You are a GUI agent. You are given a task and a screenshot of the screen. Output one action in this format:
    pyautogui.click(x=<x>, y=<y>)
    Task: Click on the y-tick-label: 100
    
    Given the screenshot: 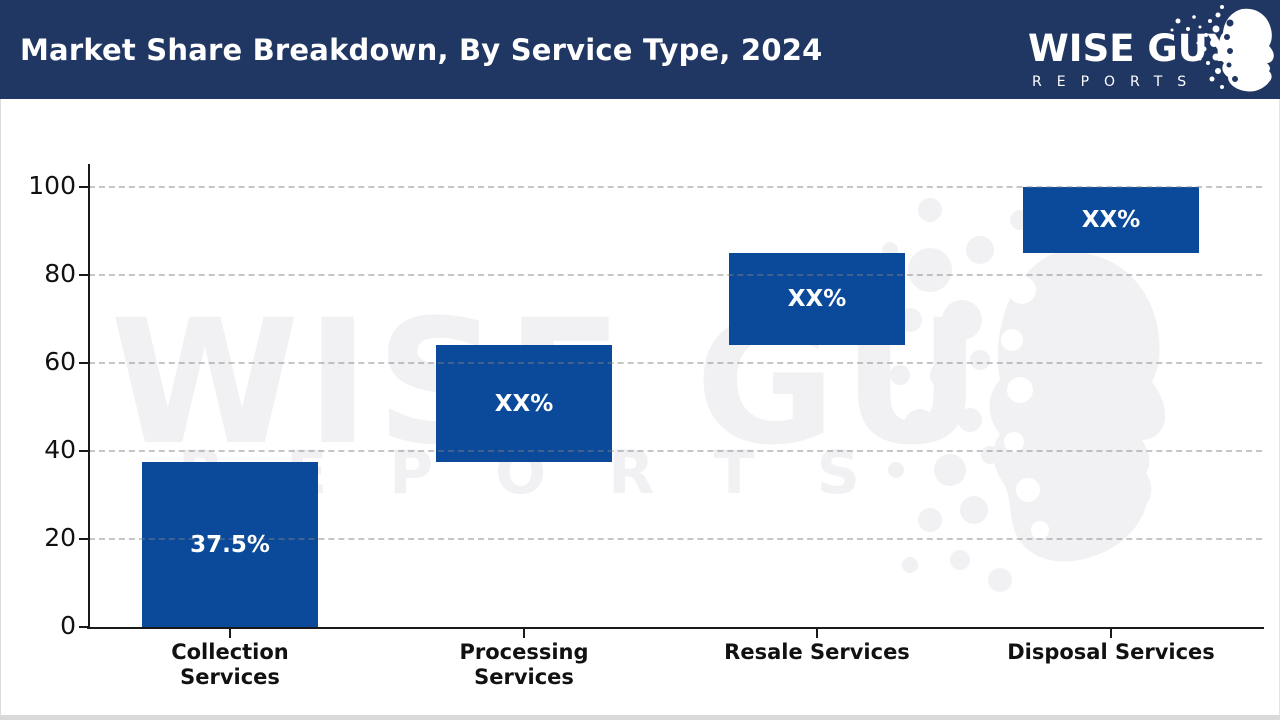 What is the action you would take?
    pyautogui.click(x=52, y=185)
    